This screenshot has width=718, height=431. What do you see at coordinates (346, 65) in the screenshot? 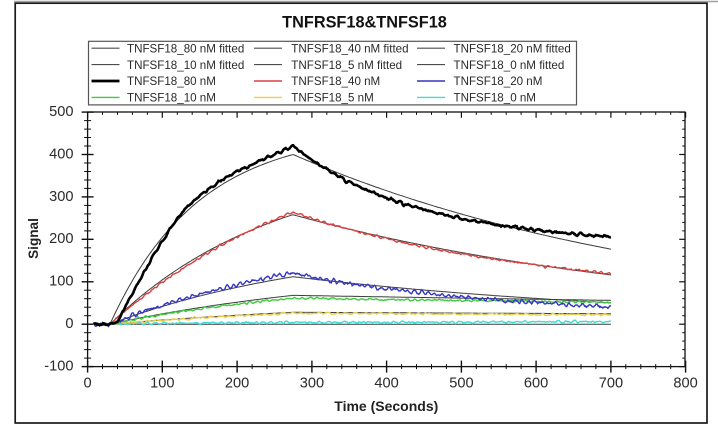
I see `svg-text: TNFSF18_5 nM fitted` at bounding box center [346, 65].